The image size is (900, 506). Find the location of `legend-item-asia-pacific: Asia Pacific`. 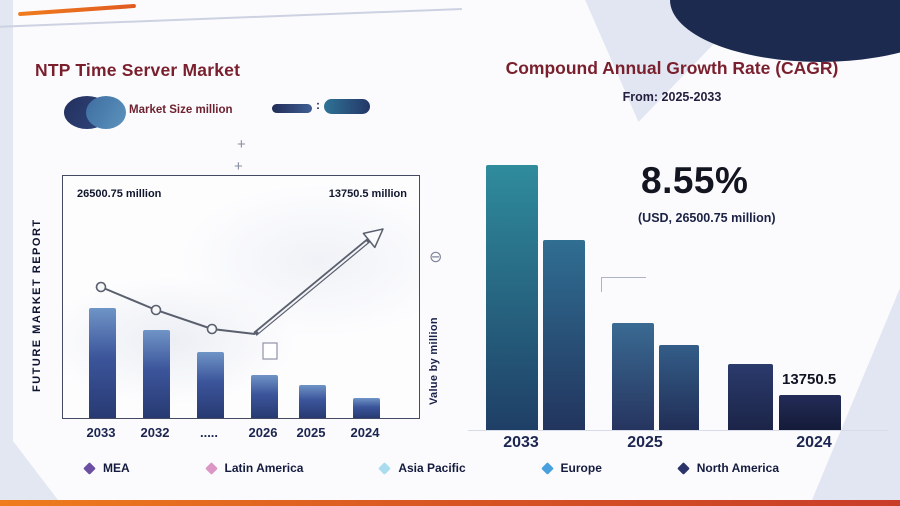

legend-item-asia-pacific: Asia Pacific is located at coordinates (422, 468).